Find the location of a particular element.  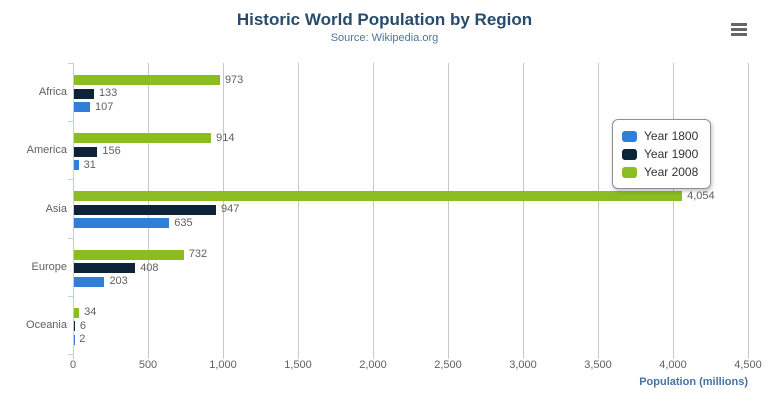

value-label-year-1900-oceania: 6 is located at coordinates (83, 325).